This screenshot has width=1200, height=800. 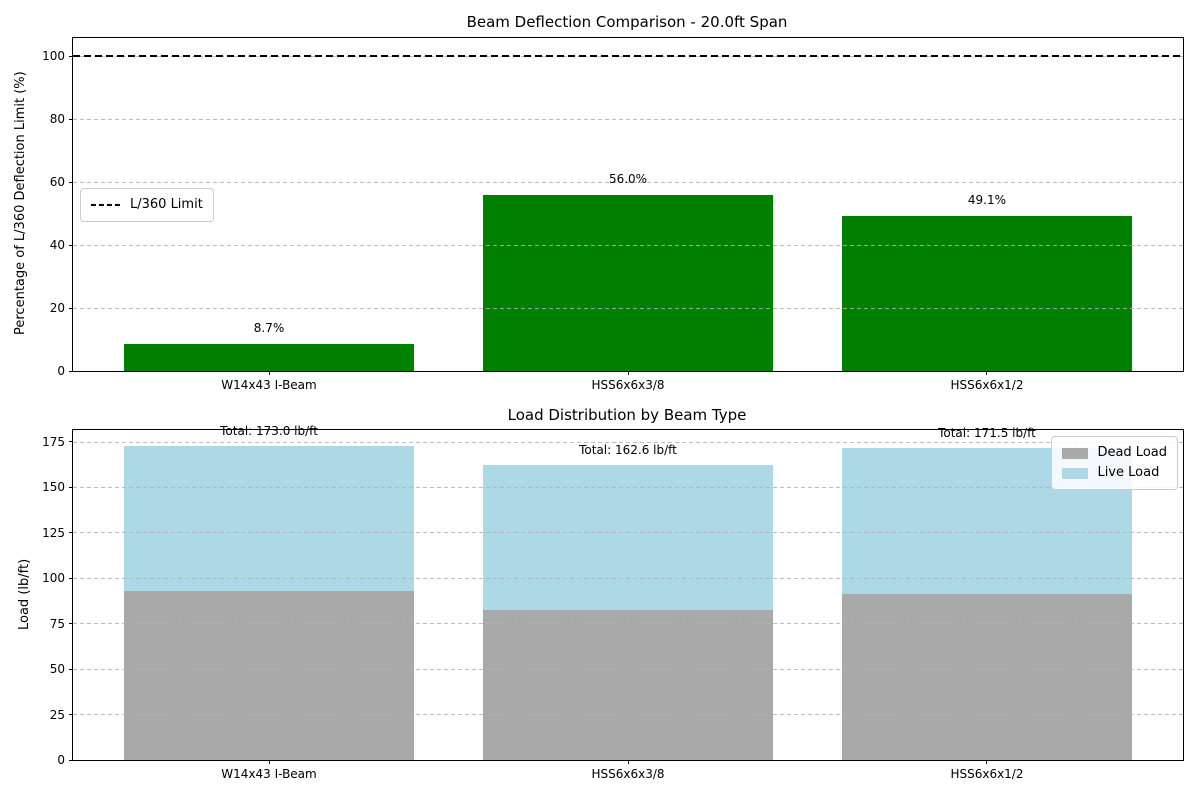 What do you see at coordinates (57, 245) in the screenshot?
I see `y-tick-label: 40` at bounding box center [57, 245].